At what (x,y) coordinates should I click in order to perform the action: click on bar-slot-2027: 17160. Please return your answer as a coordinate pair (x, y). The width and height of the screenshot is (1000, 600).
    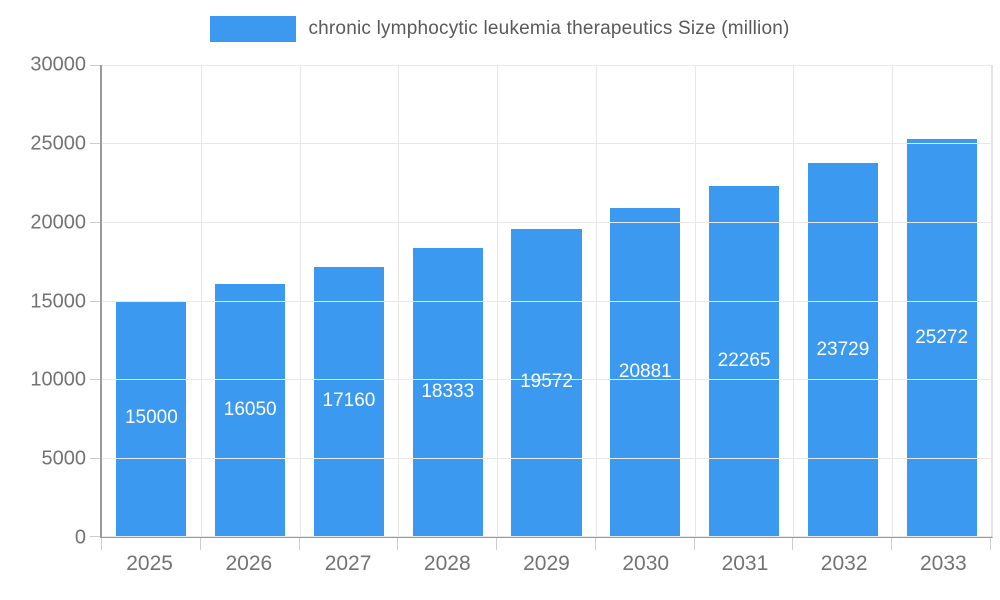
    Looking at the image, I should click on (349, 300).